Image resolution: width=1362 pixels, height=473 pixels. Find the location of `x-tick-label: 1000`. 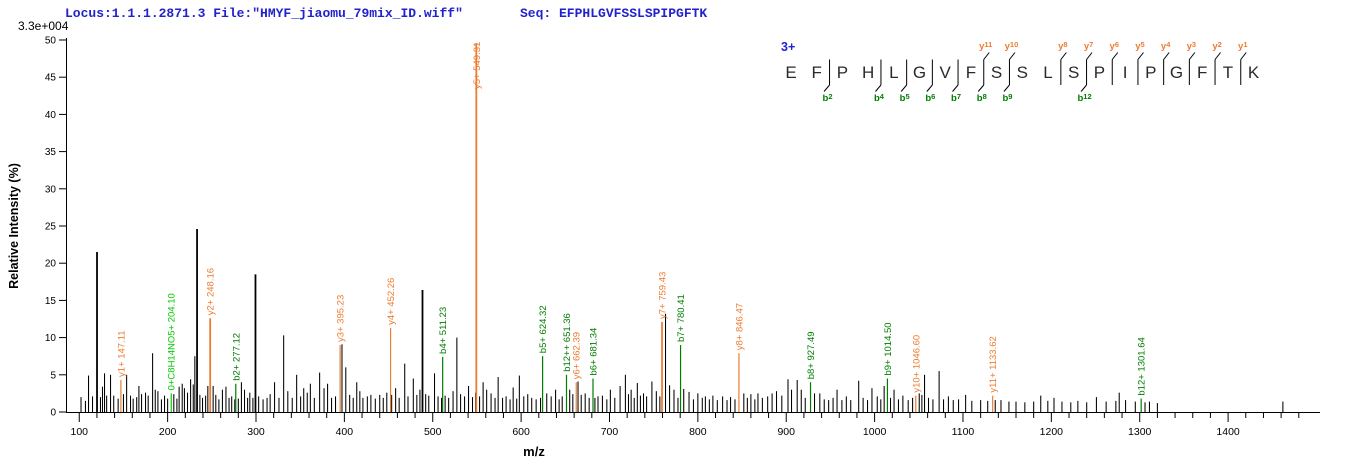

x-tick-label: 1000 is located at coordinates (875, 432).